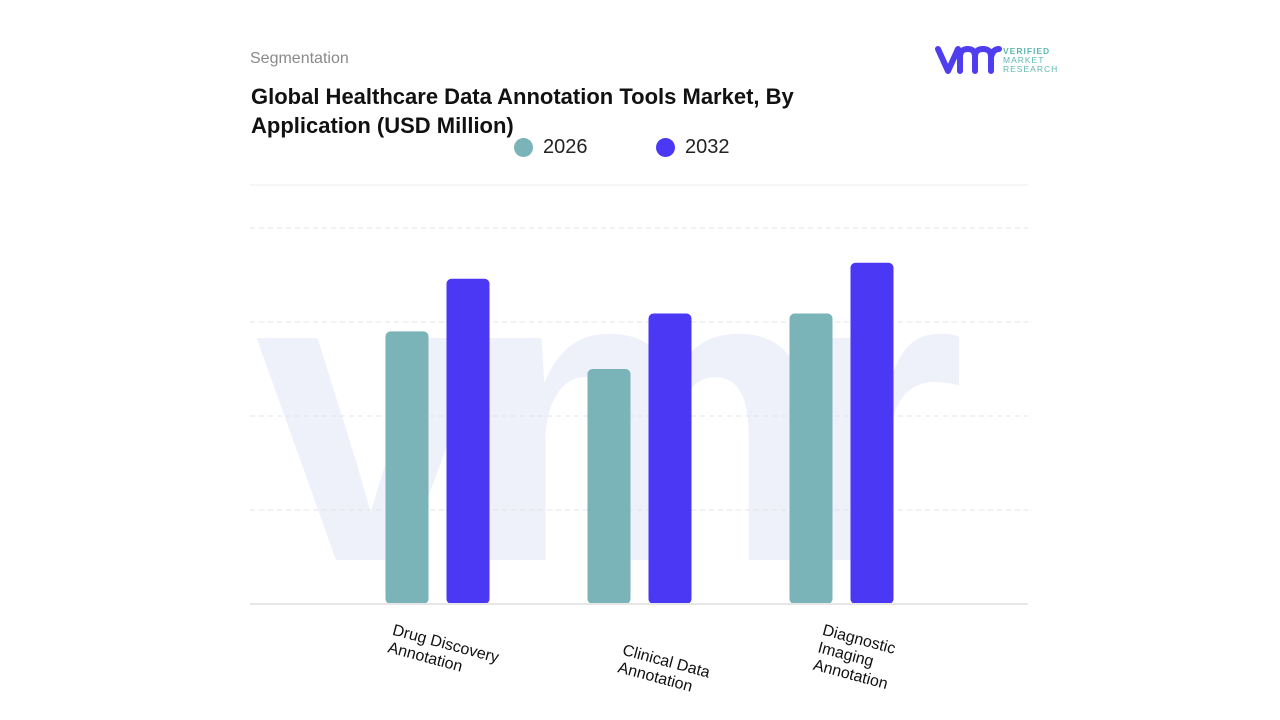 This screenshot has width=1280, height=720. Describe the element at coordinates (1030, 69) in the screenshot. I see `svg-text: RESEARCH` at that location.